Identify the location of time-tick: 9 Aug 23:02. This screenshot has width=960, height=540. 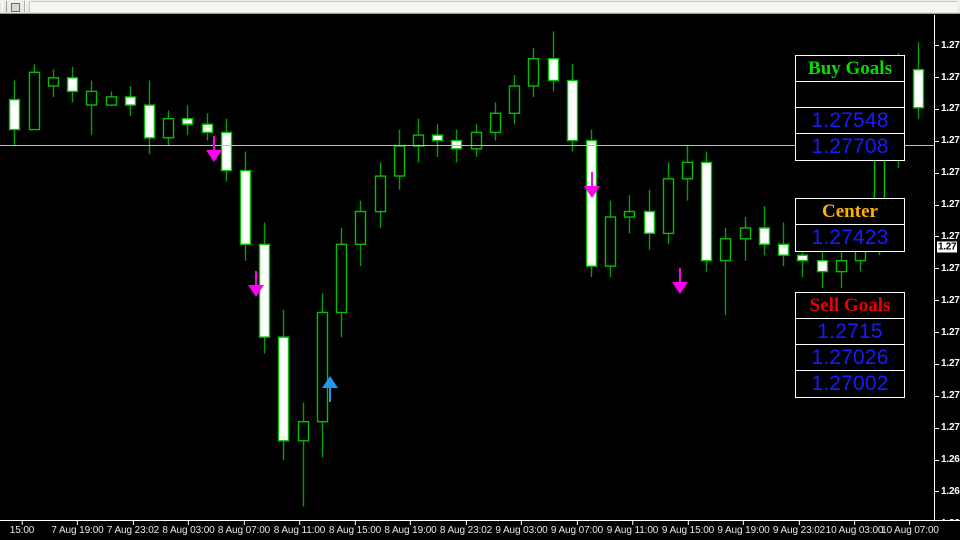
(799, 529).